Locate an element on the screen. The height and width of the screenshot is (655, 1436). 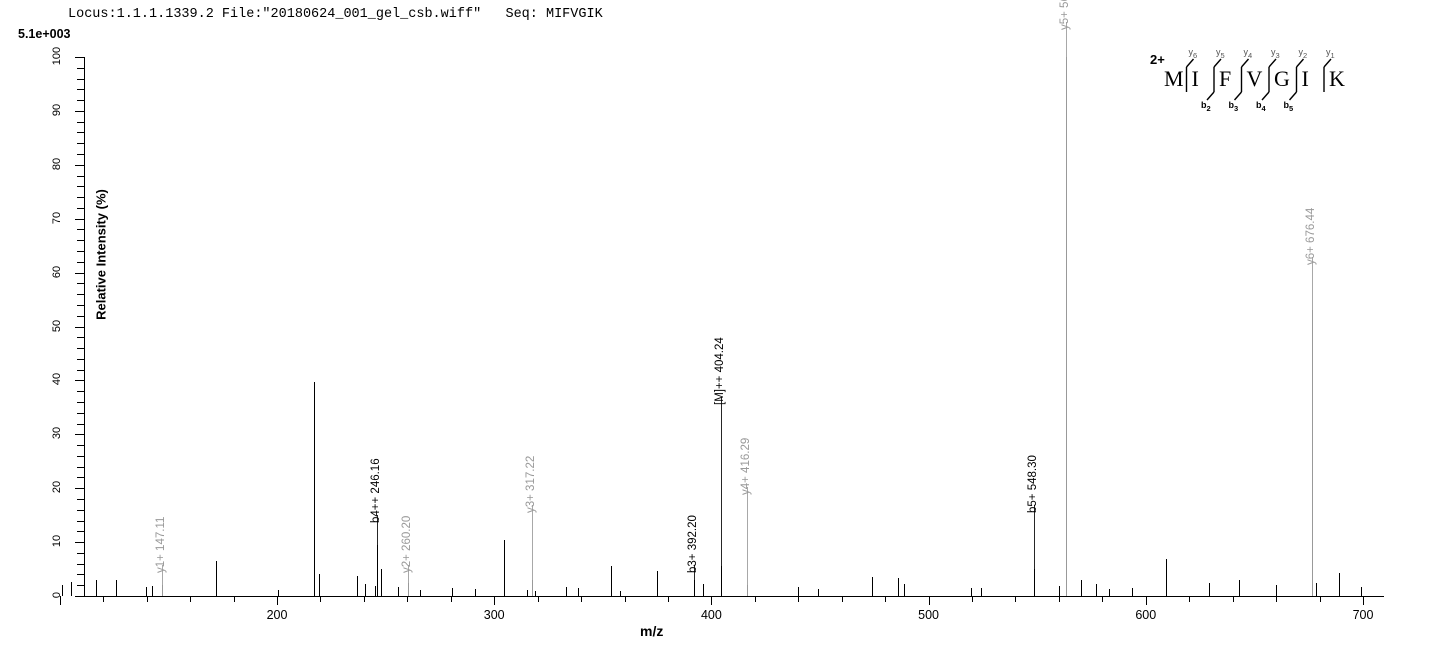
y-ion-label: y6 is located at coordinates (1193, 53).